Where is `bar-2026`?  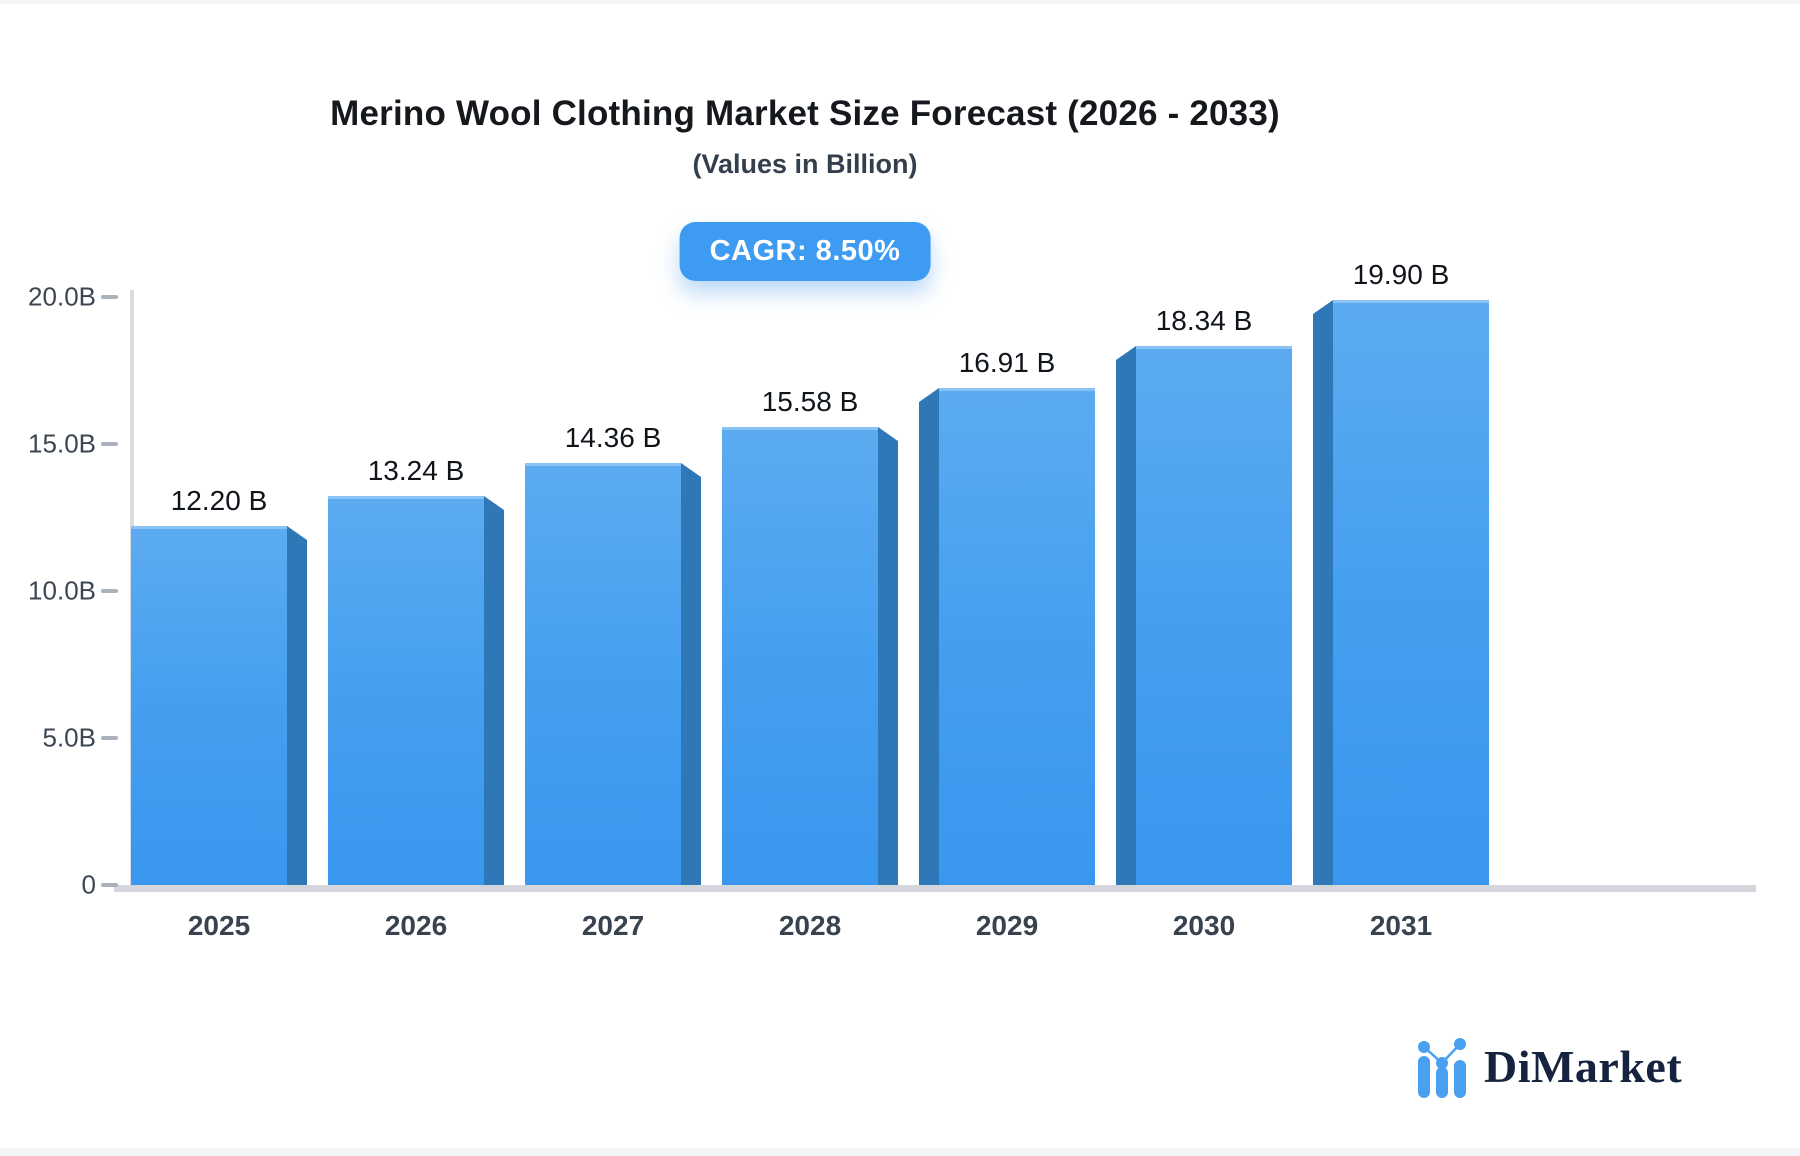
bar-2026 is located at coordinates (416, 690).